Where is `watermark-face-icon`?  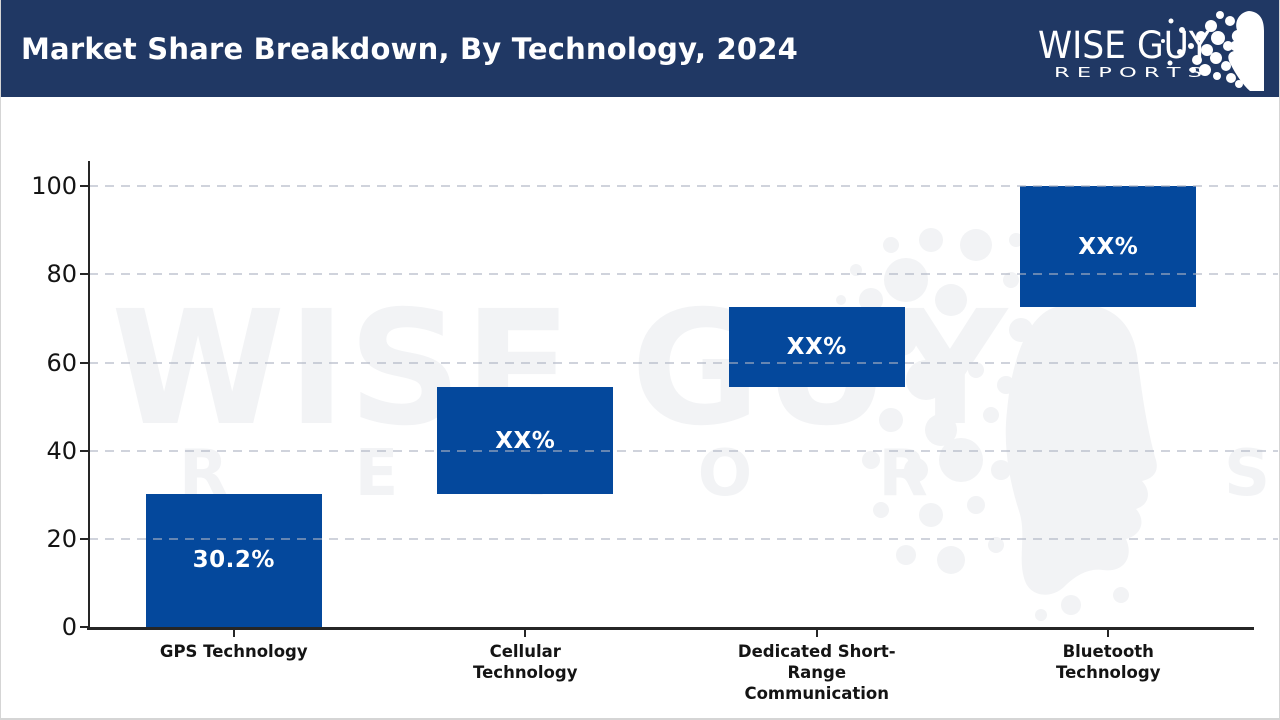 watermark-face-icon is located at coordinates (996, 424).